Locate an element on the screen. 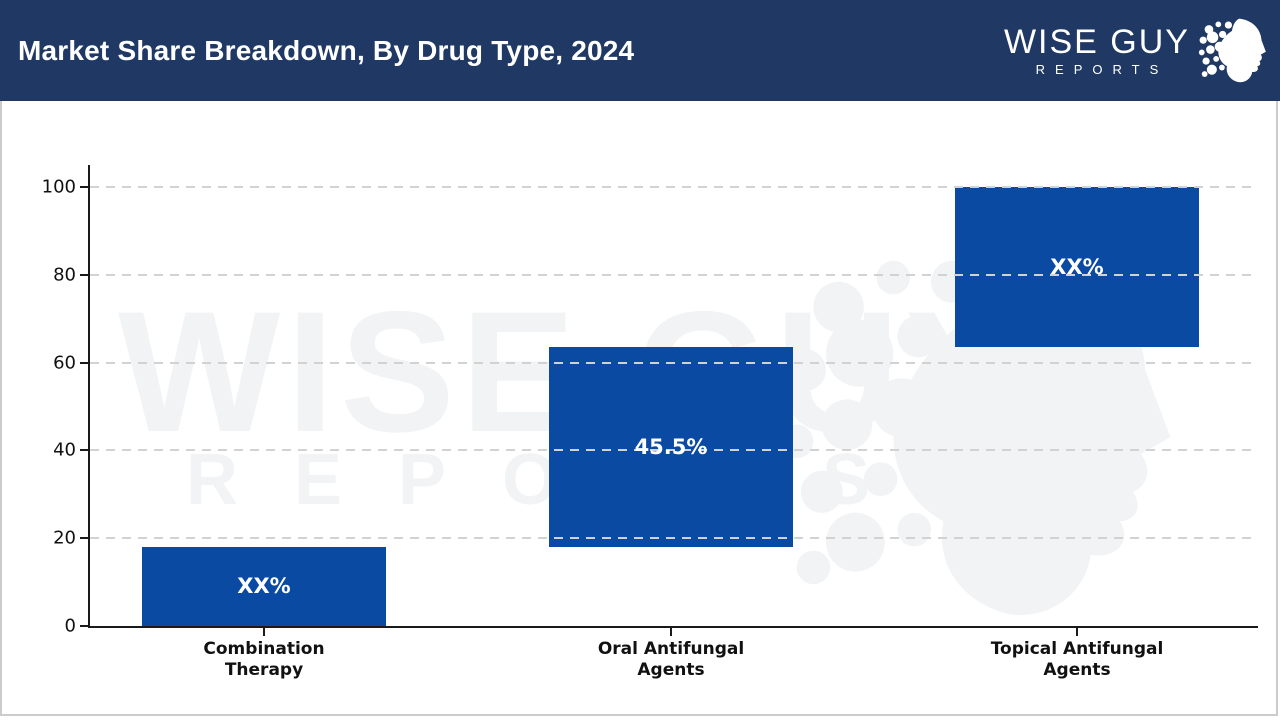 Image resolution: width=1280 pixels, height=720 pixels. y-axis-spine is located at coordinates (89, 396).